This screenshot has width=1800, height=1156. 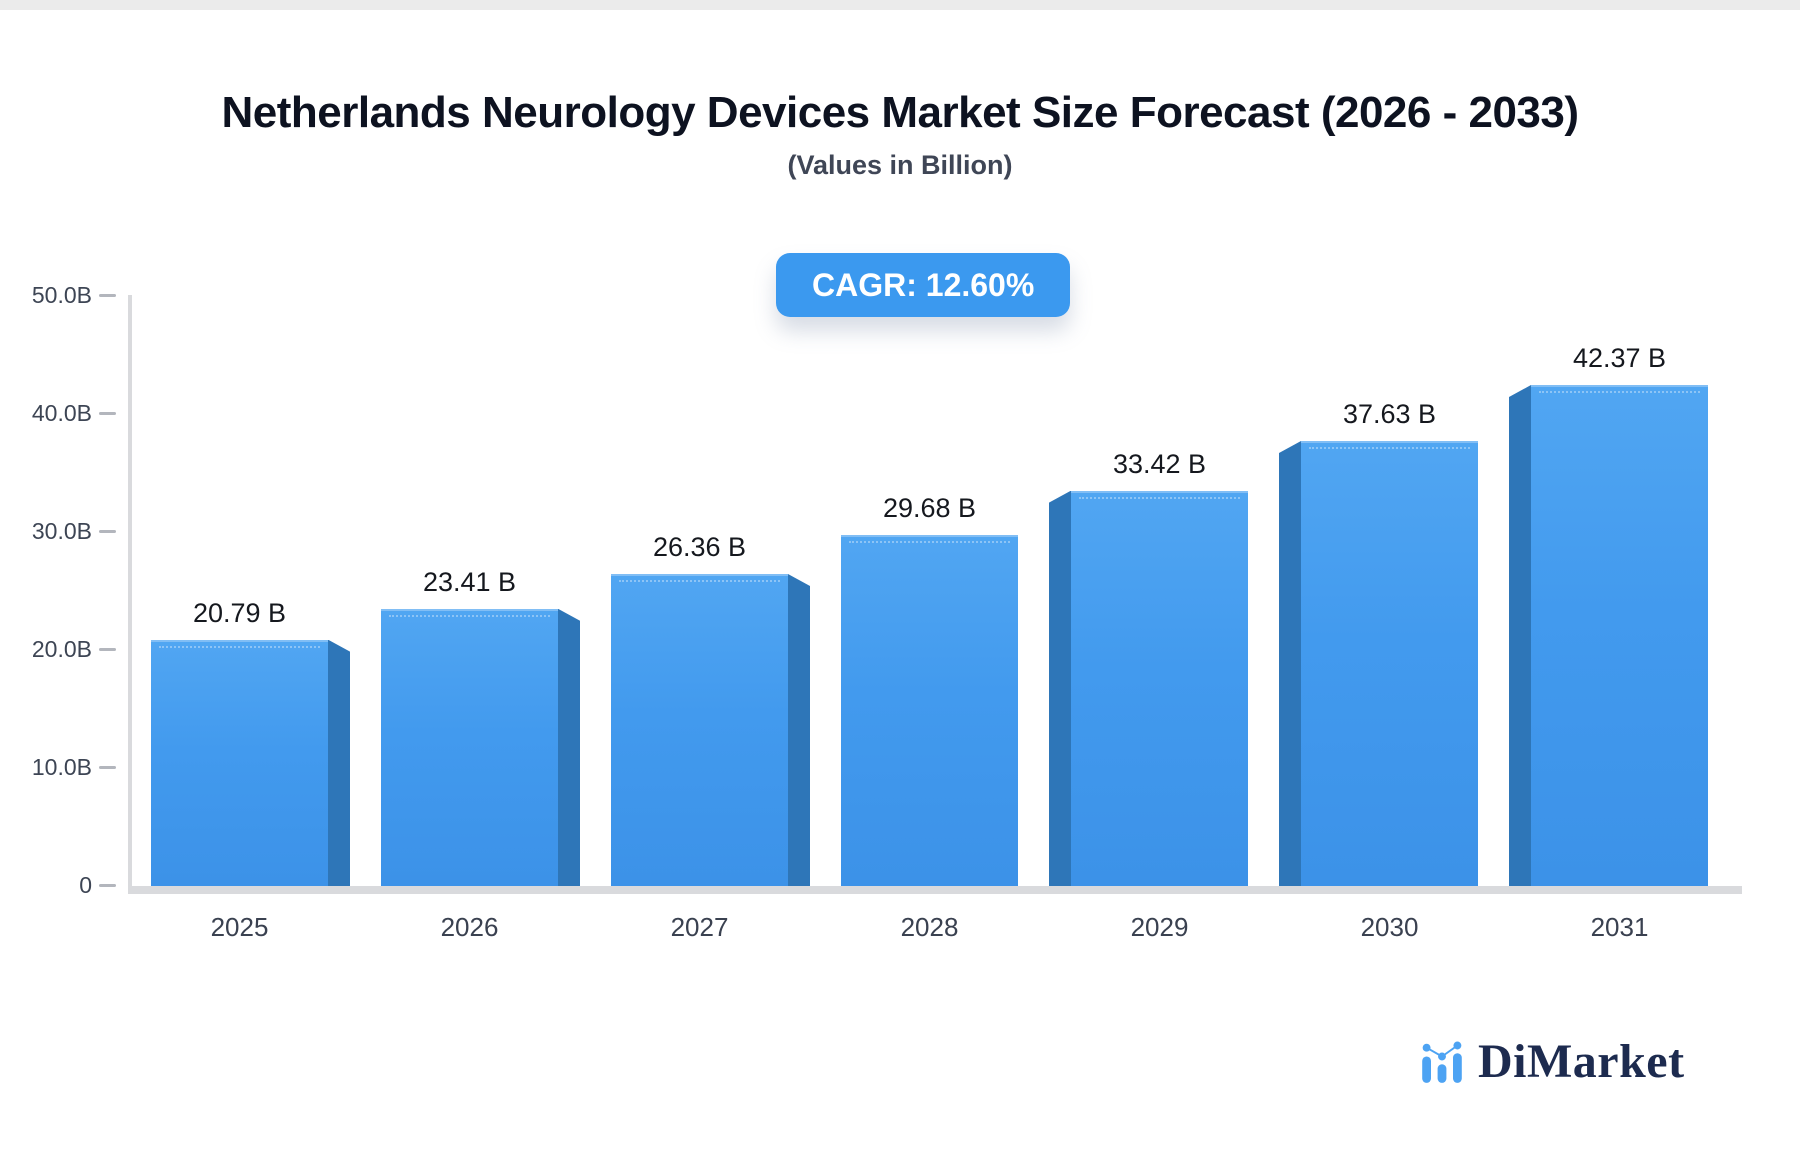 I want to click on top-strip, so click(x=900, y=5).